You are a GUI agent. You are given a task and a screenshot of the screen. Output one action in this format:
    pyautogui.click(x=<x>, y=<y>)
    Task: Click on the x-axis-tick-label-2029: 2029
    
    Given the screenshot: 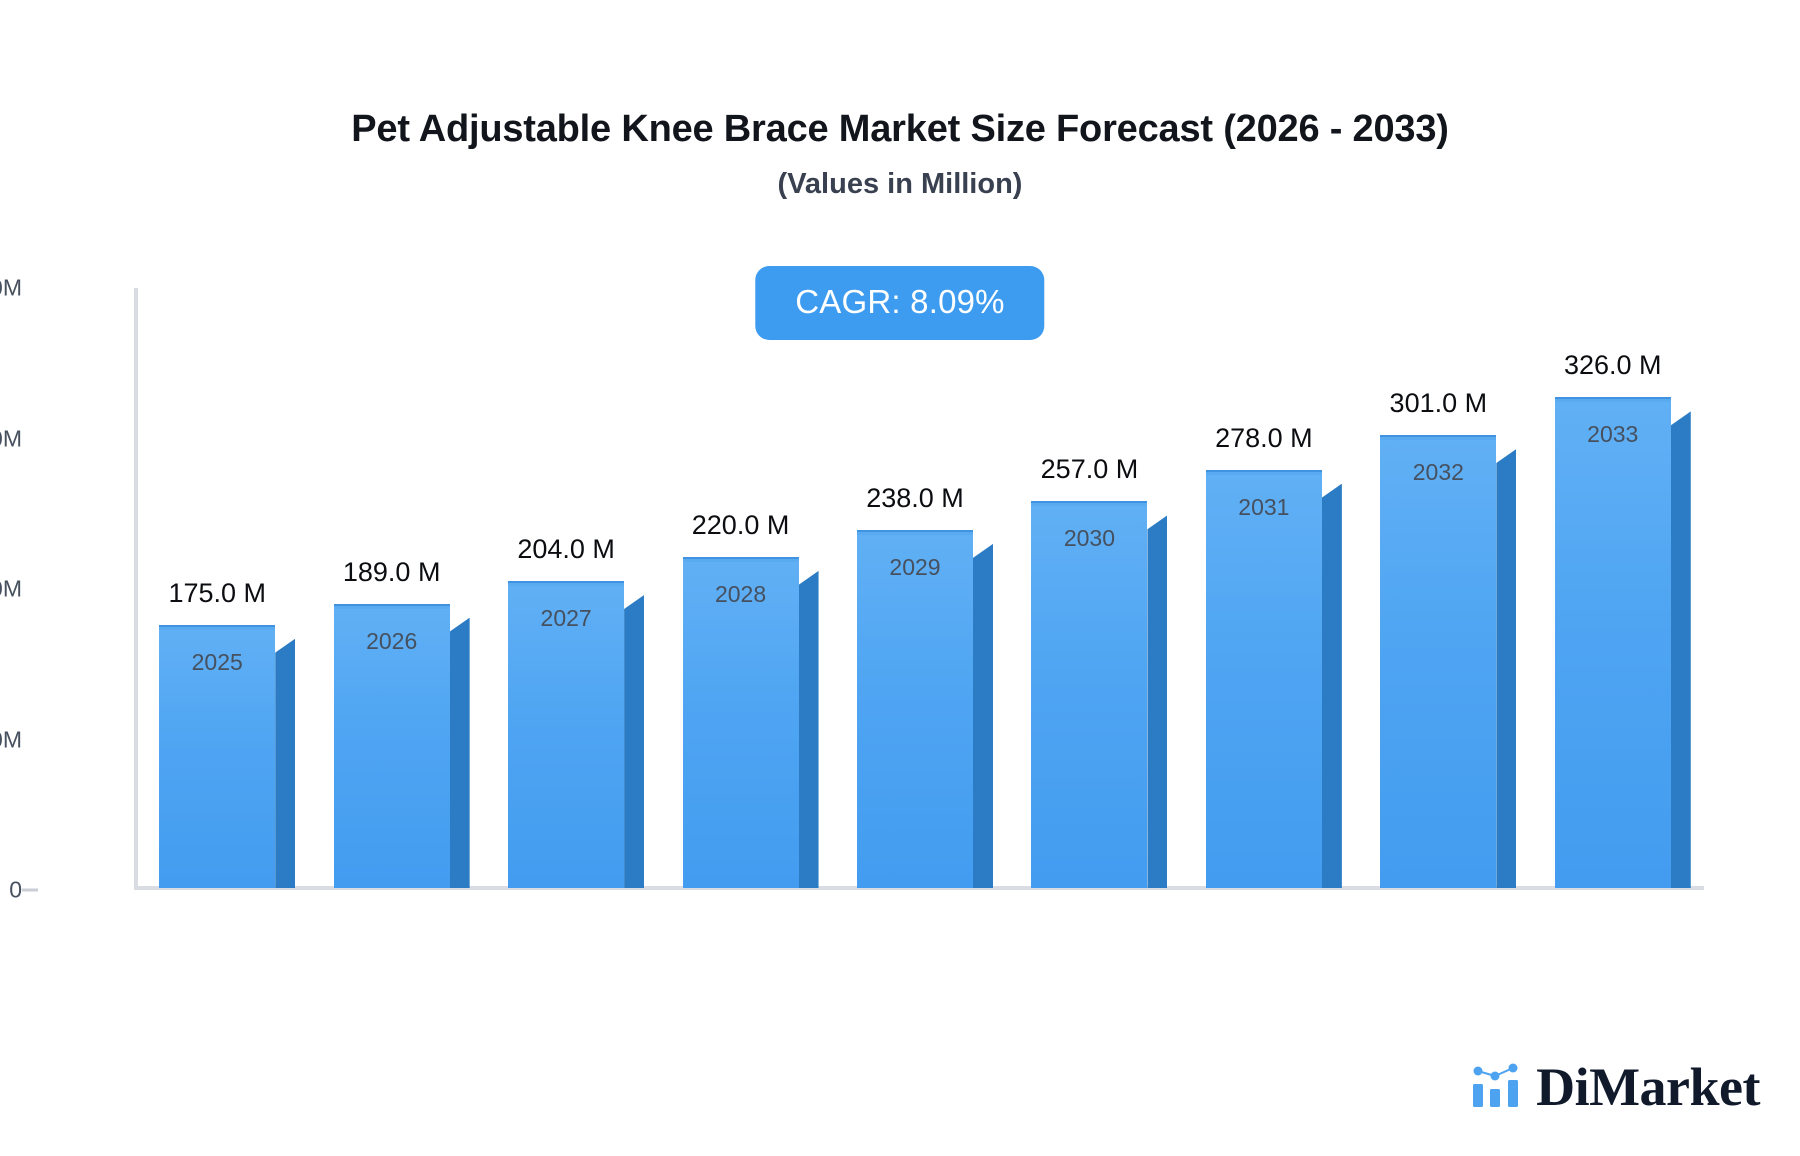 What is the action you would take?
    pyautogui.click(x=915, y=566)
    